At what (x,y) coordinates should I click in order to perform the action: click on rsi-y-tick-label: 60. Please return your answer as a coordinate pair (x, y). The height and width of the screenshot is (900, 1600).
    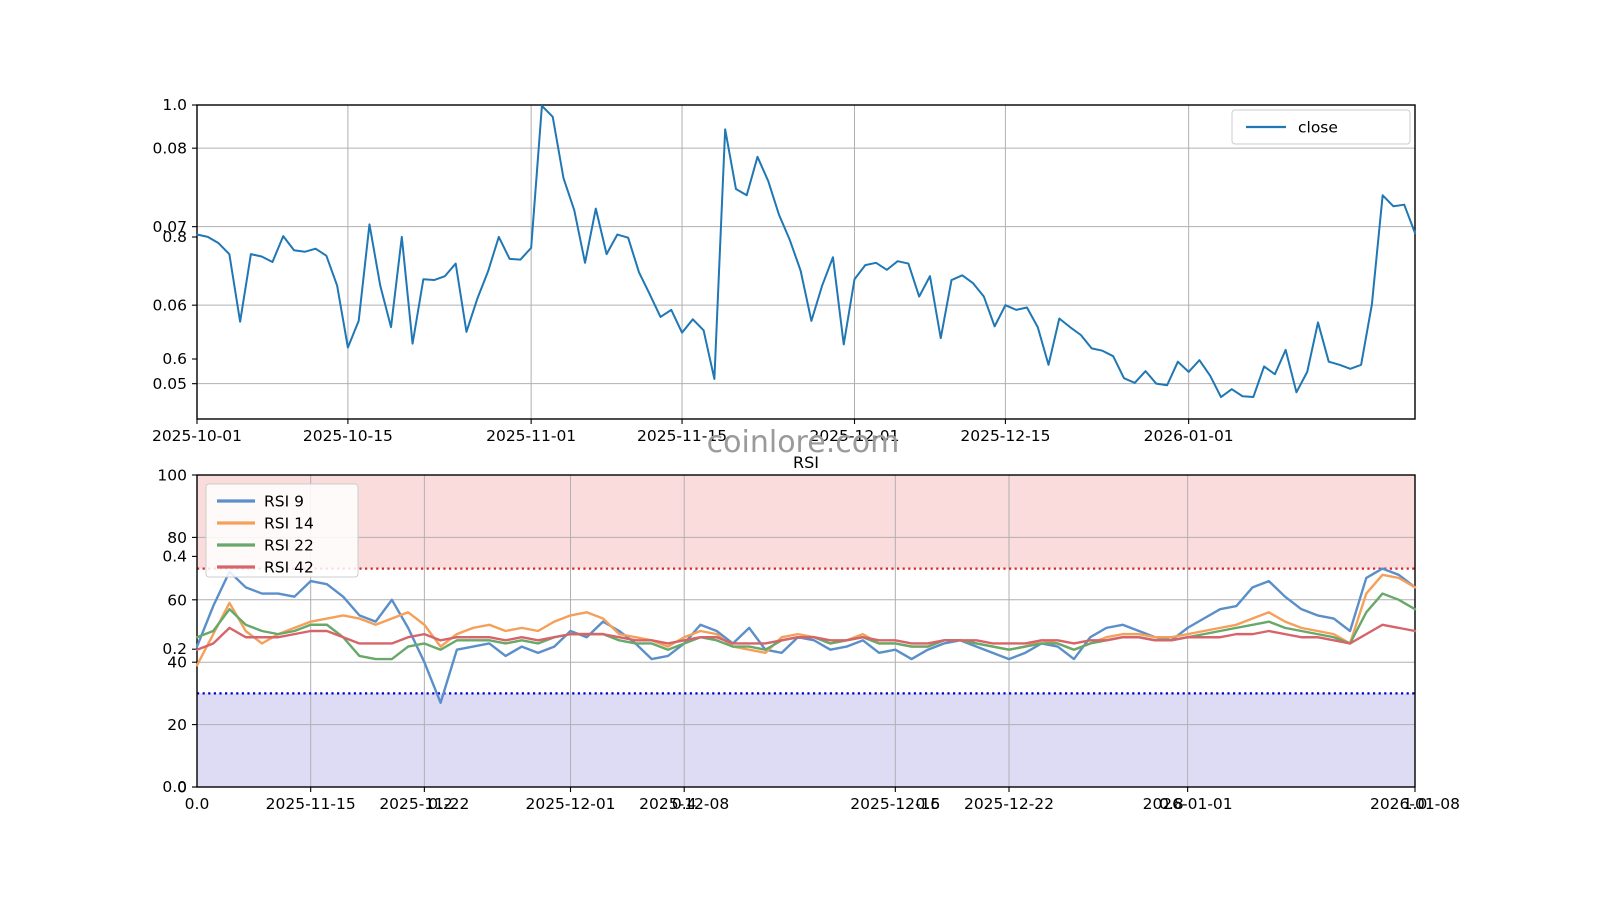
    Looking at the image, I should click on (177, 600).